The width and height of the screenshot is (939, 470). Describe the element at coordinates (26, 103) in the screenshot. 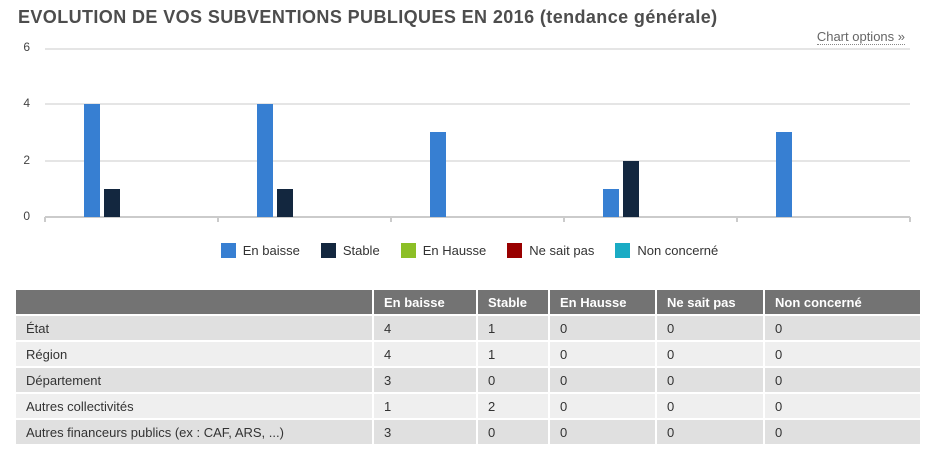

I see `y-axis-tick-label: 4` at that location.